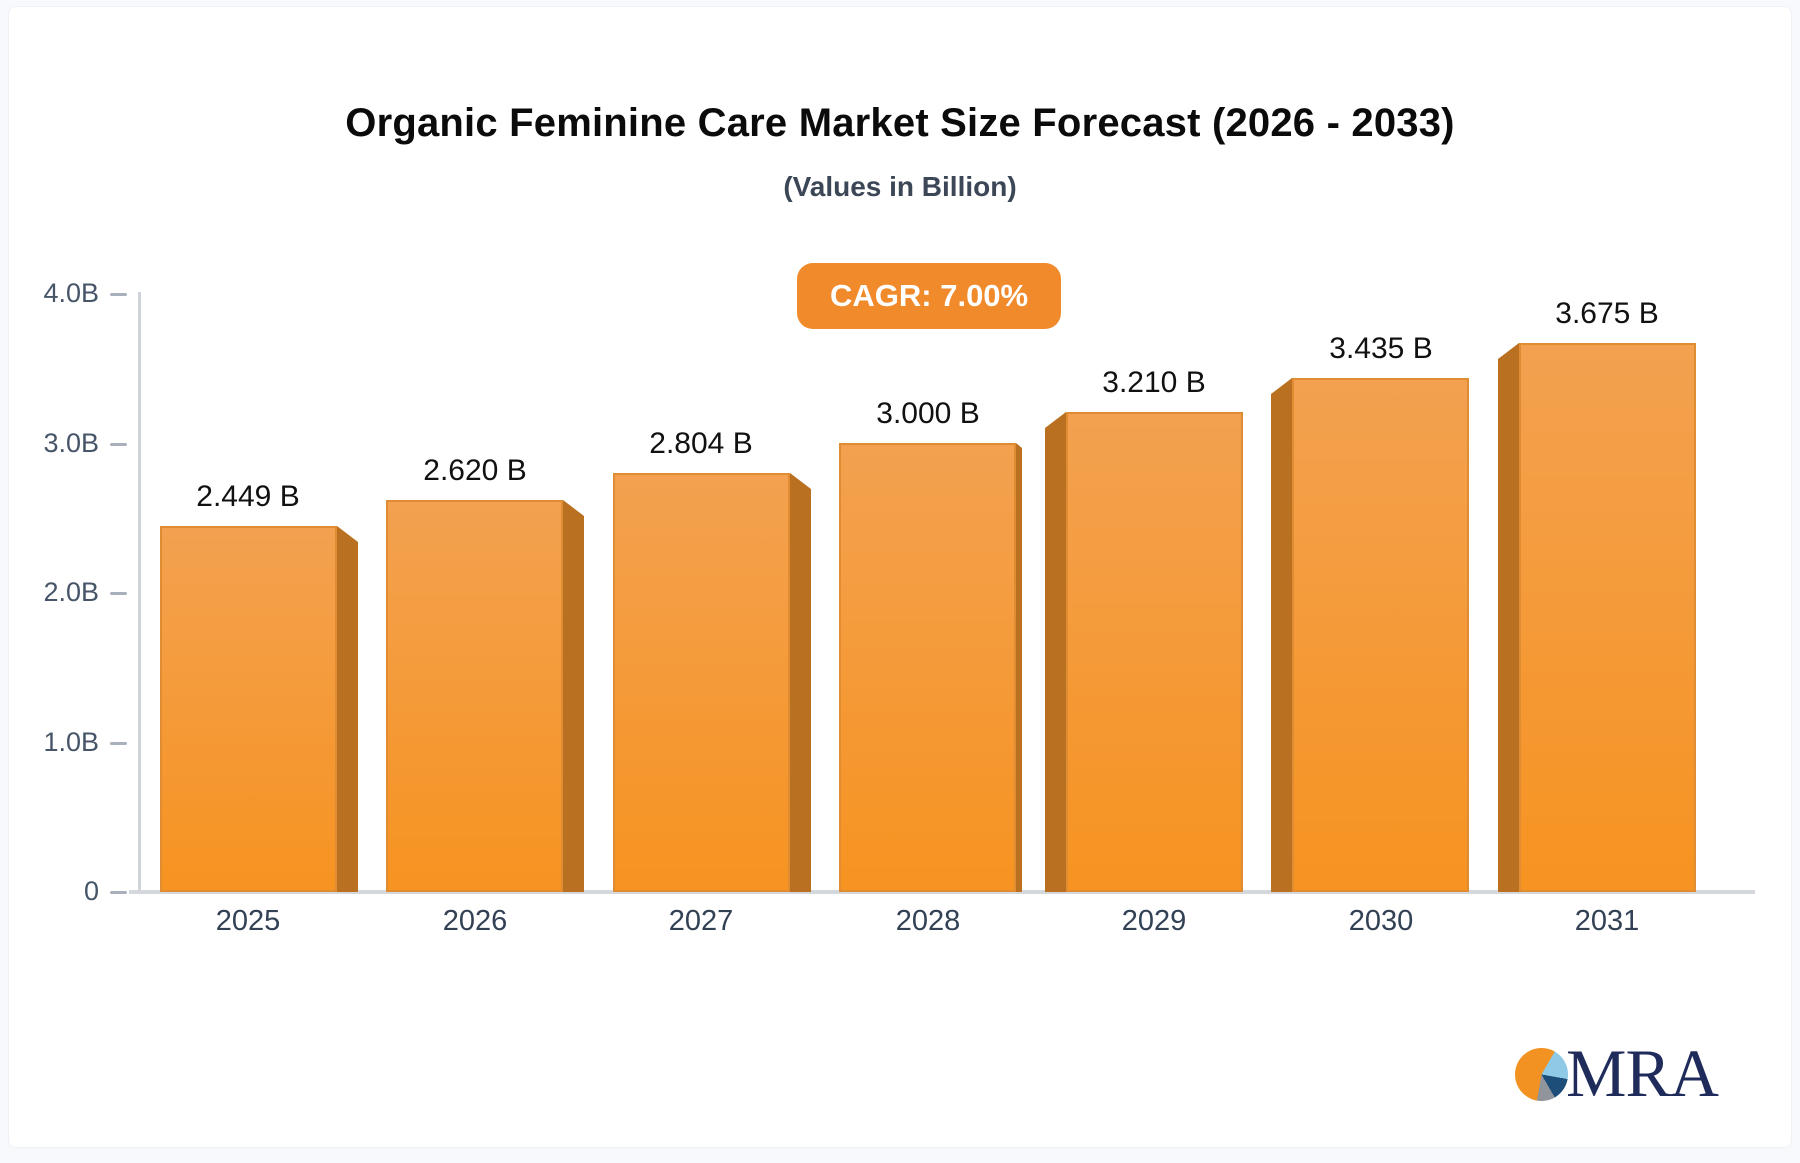 This screenshot has width=1800, height=1163. I want to click on bar-side-2027, so click(800, 682).